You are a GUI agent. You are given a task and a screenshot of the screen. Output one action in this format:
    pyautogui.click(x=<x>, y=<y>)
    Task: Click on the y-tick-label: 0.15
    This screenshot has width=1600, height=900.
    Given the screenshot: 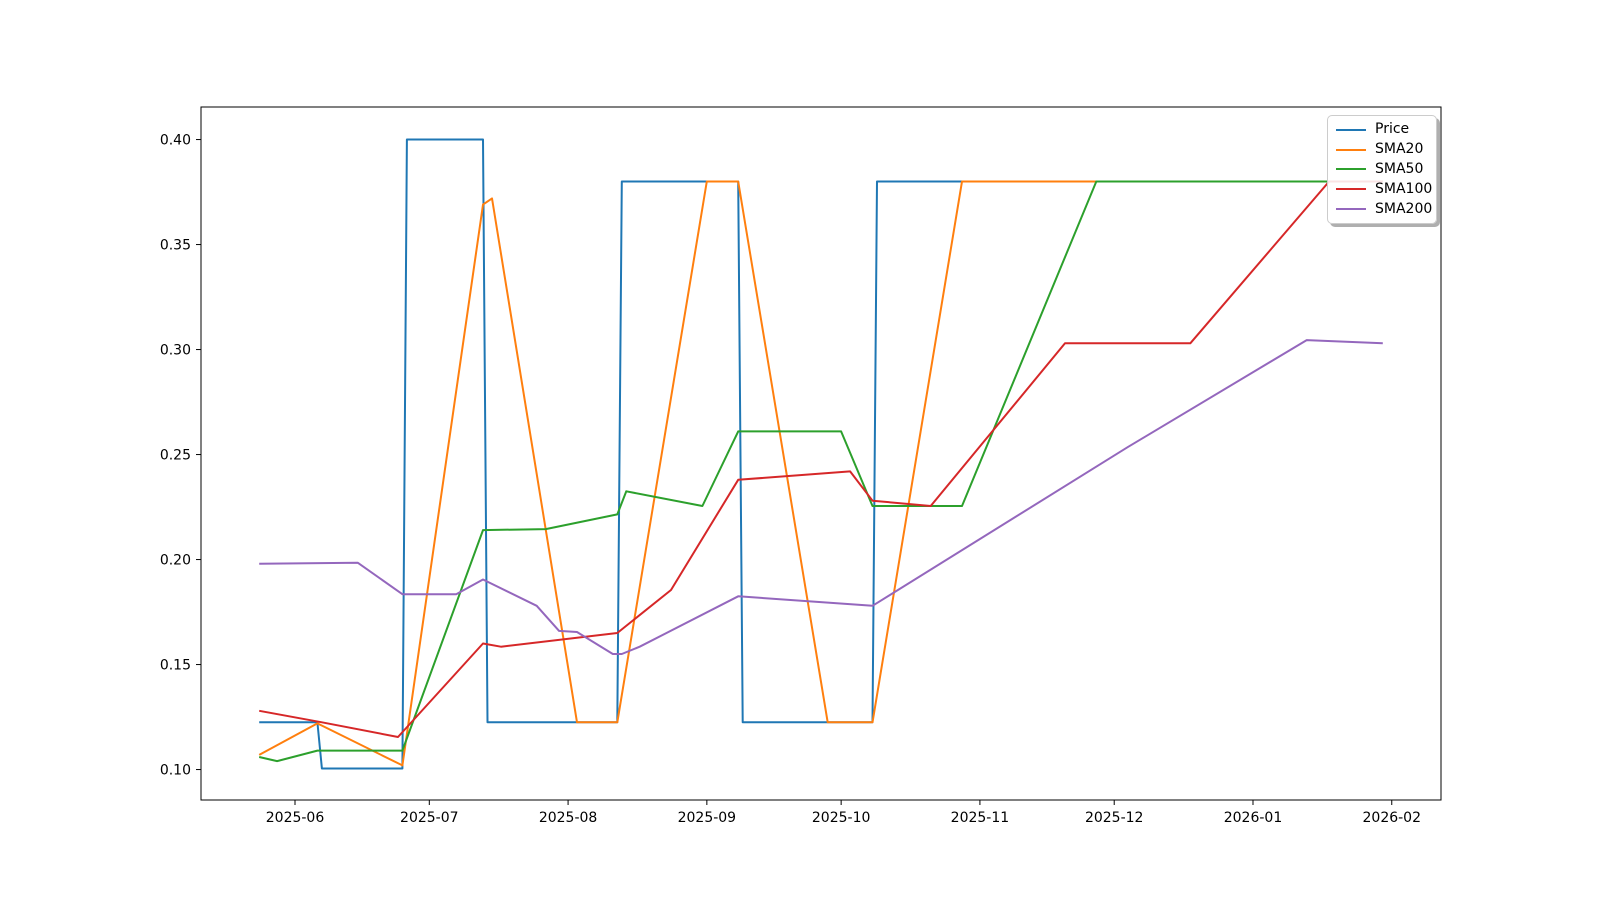 What is the action you would take?
    pyautogui.click(x=175, y=666)
    